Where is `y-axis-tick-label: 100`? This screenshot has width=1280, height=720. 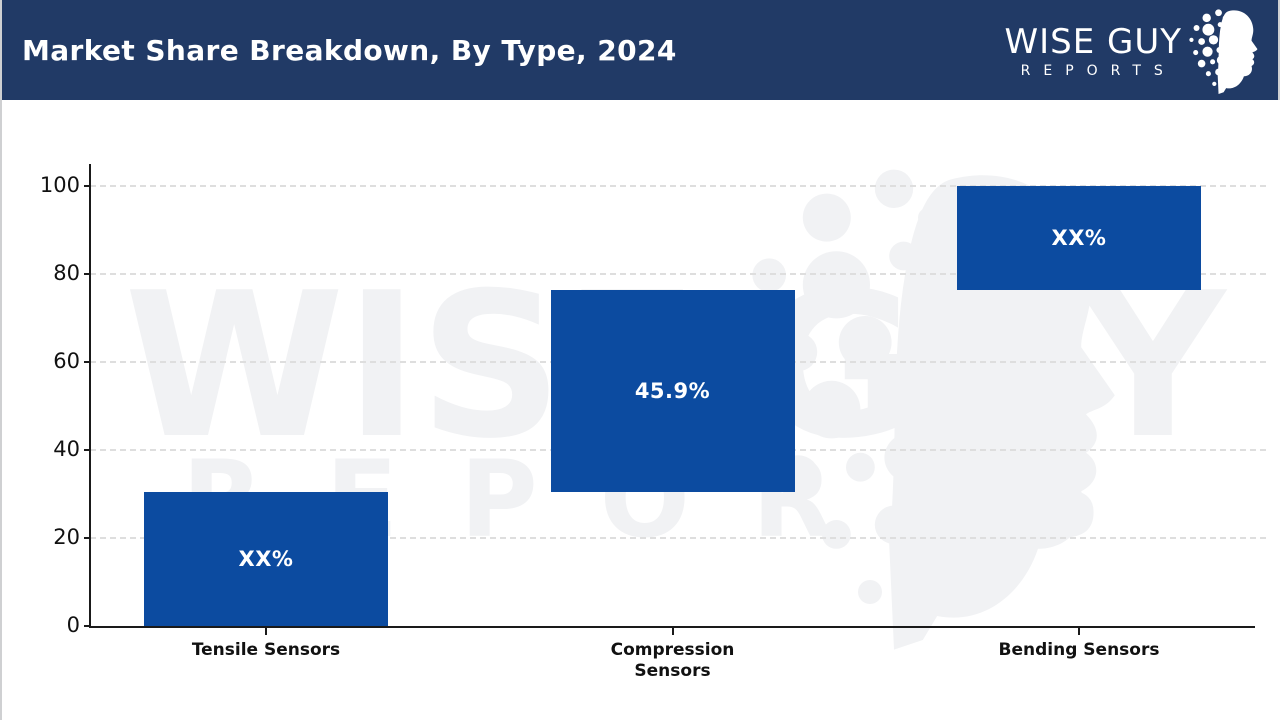
y-axis-tick-label: 100 is located at coordinates (59, 185).